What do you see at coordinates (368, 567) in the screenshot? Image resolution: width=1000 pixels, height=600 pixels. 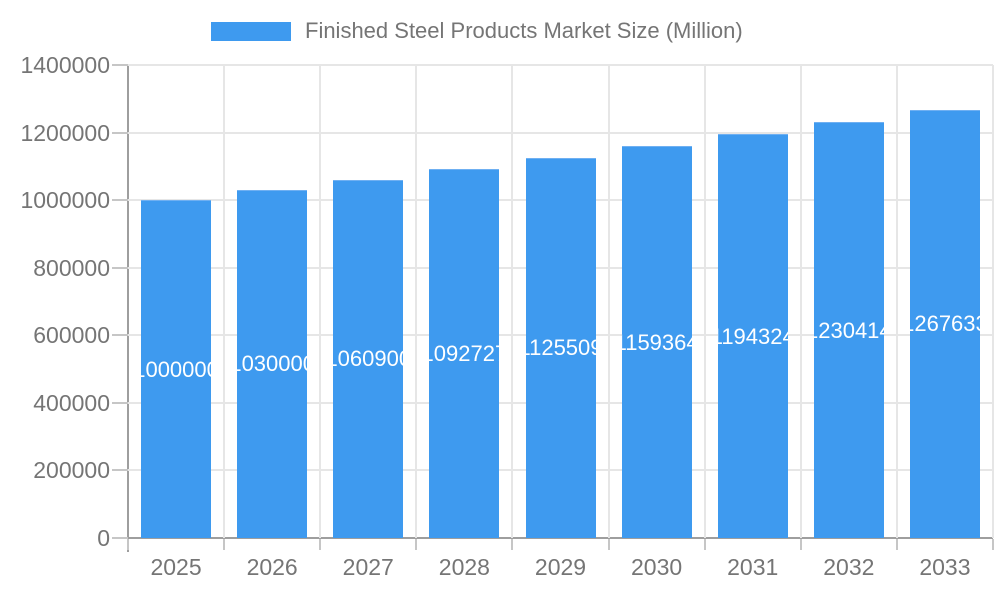 I see `x-axis-tick-label: 2027` at bounding box center [368, 567].